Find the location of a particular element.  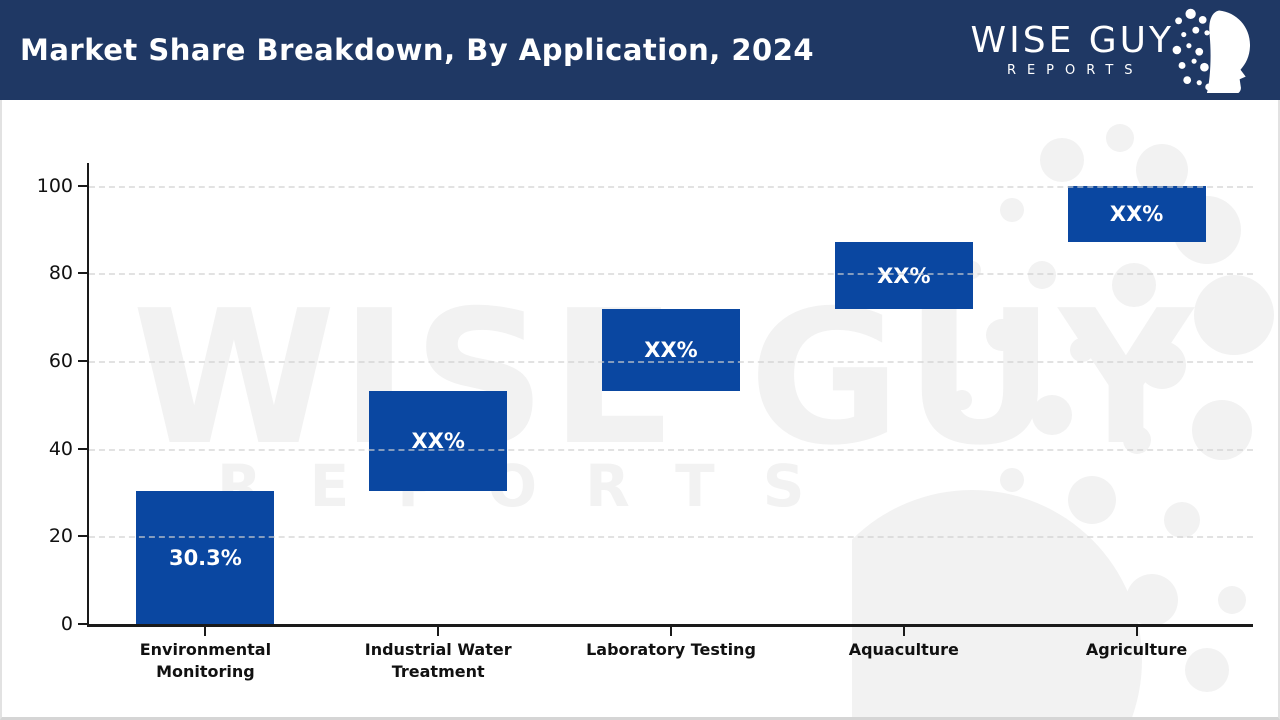

brand-subname: REPORTS is located at coordinates (1075, 70).